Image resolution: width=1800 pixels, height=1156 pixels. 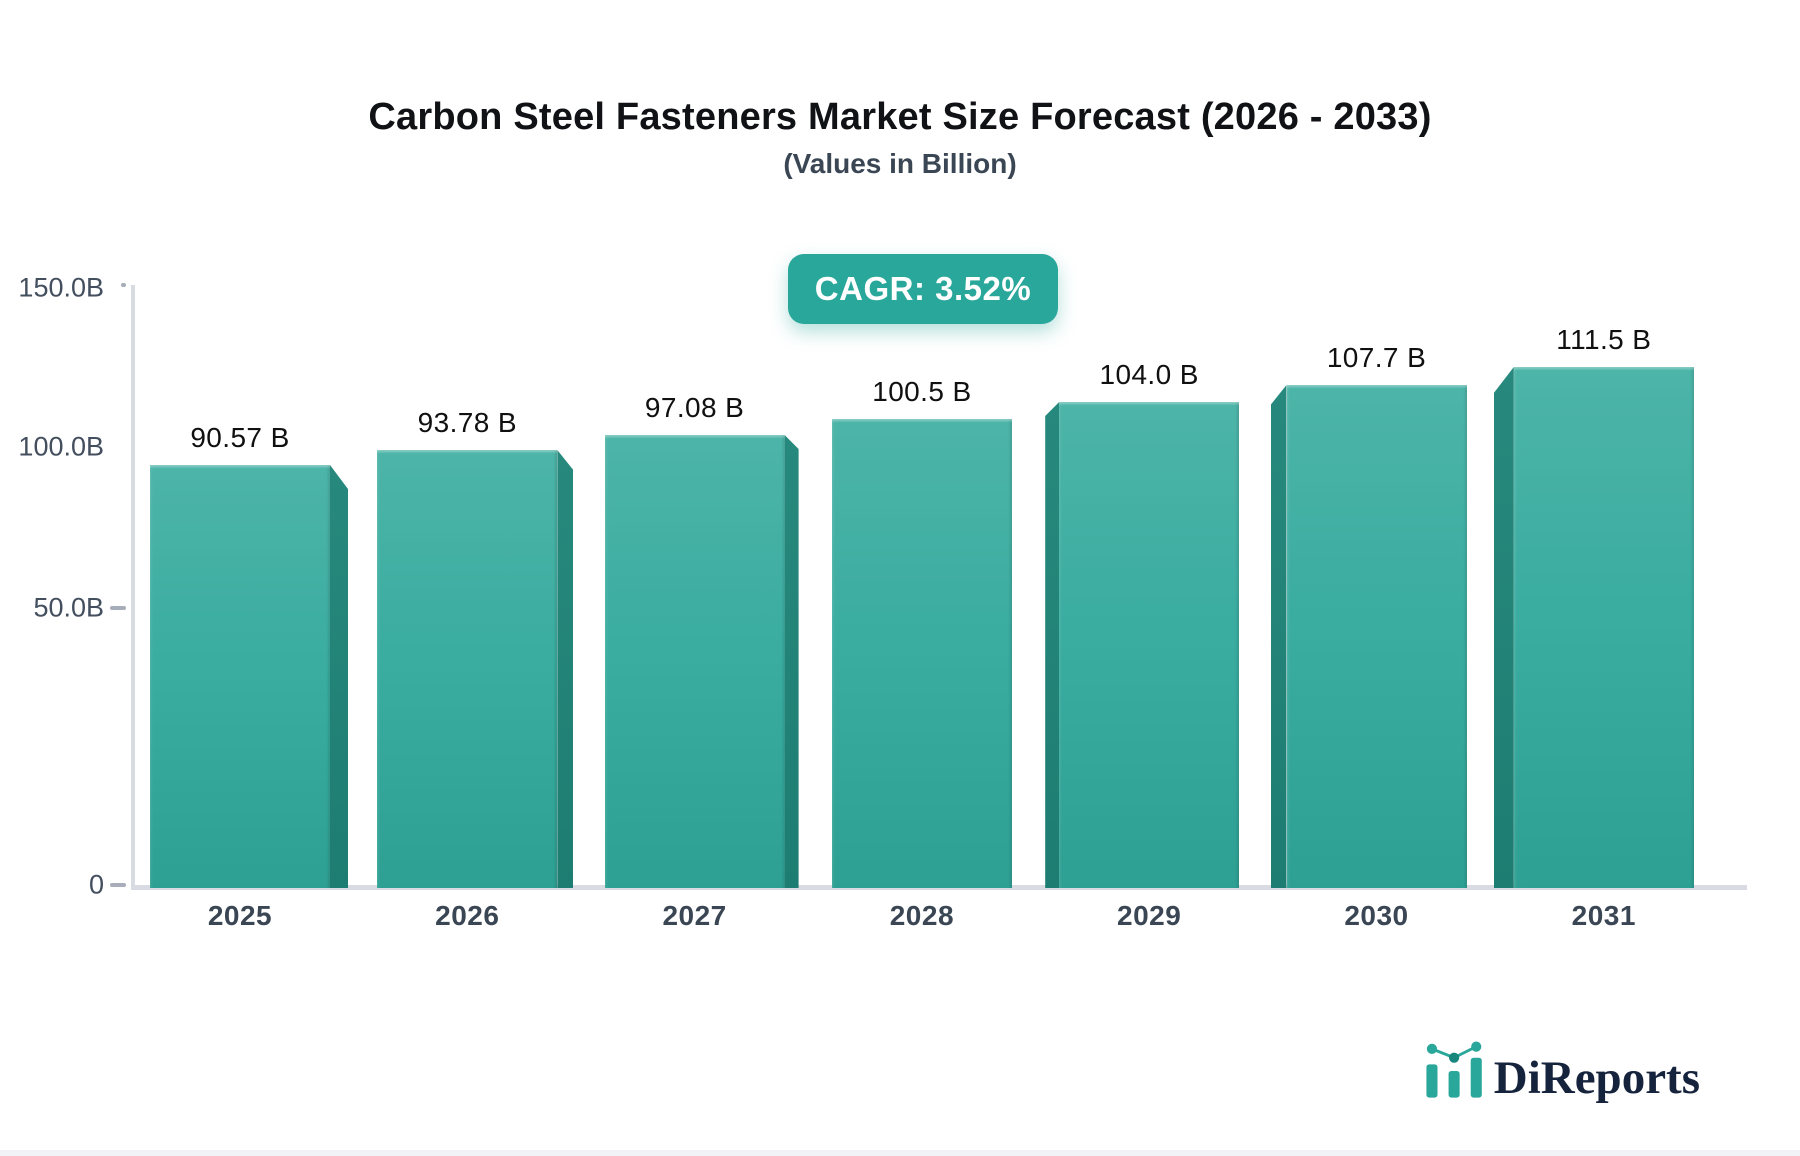 I want to click on bar-2030, so click(x=1368, y=636).